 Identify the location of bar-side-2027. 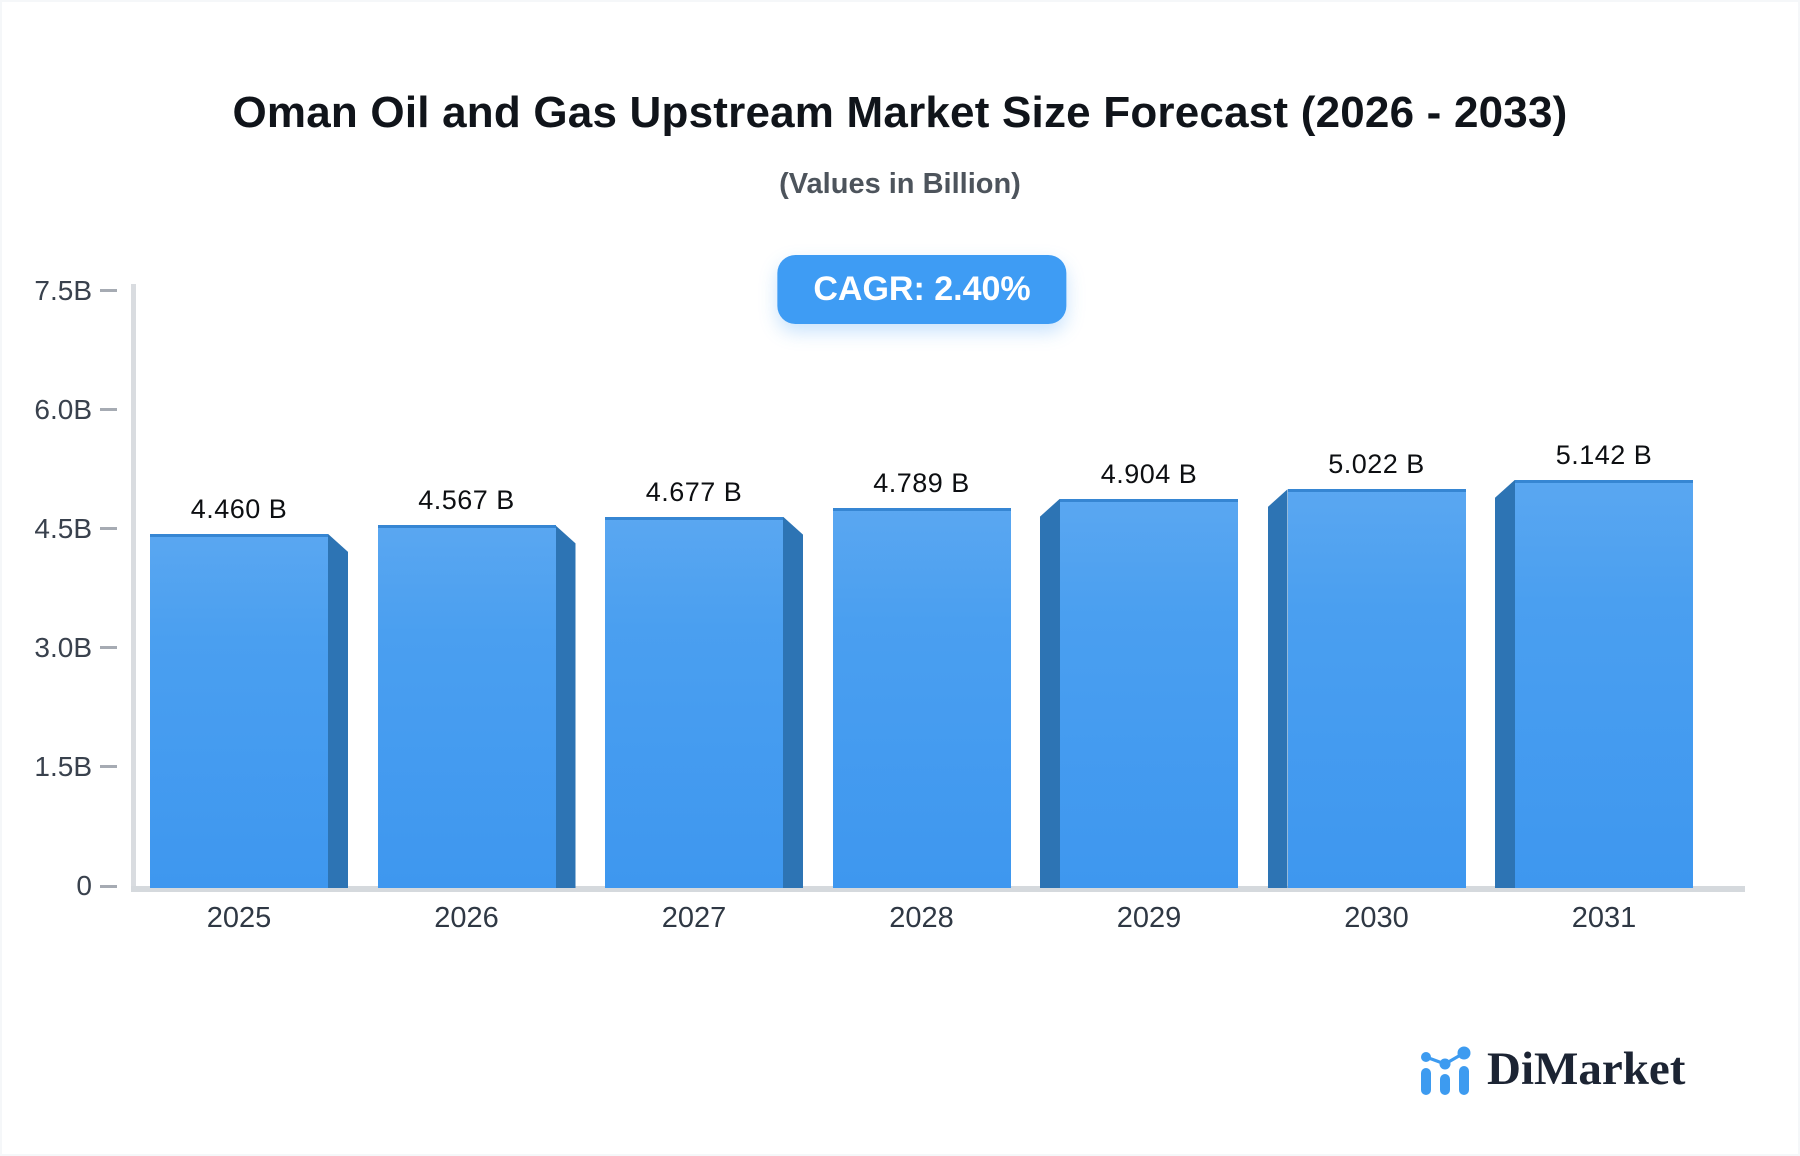
(793, 702).